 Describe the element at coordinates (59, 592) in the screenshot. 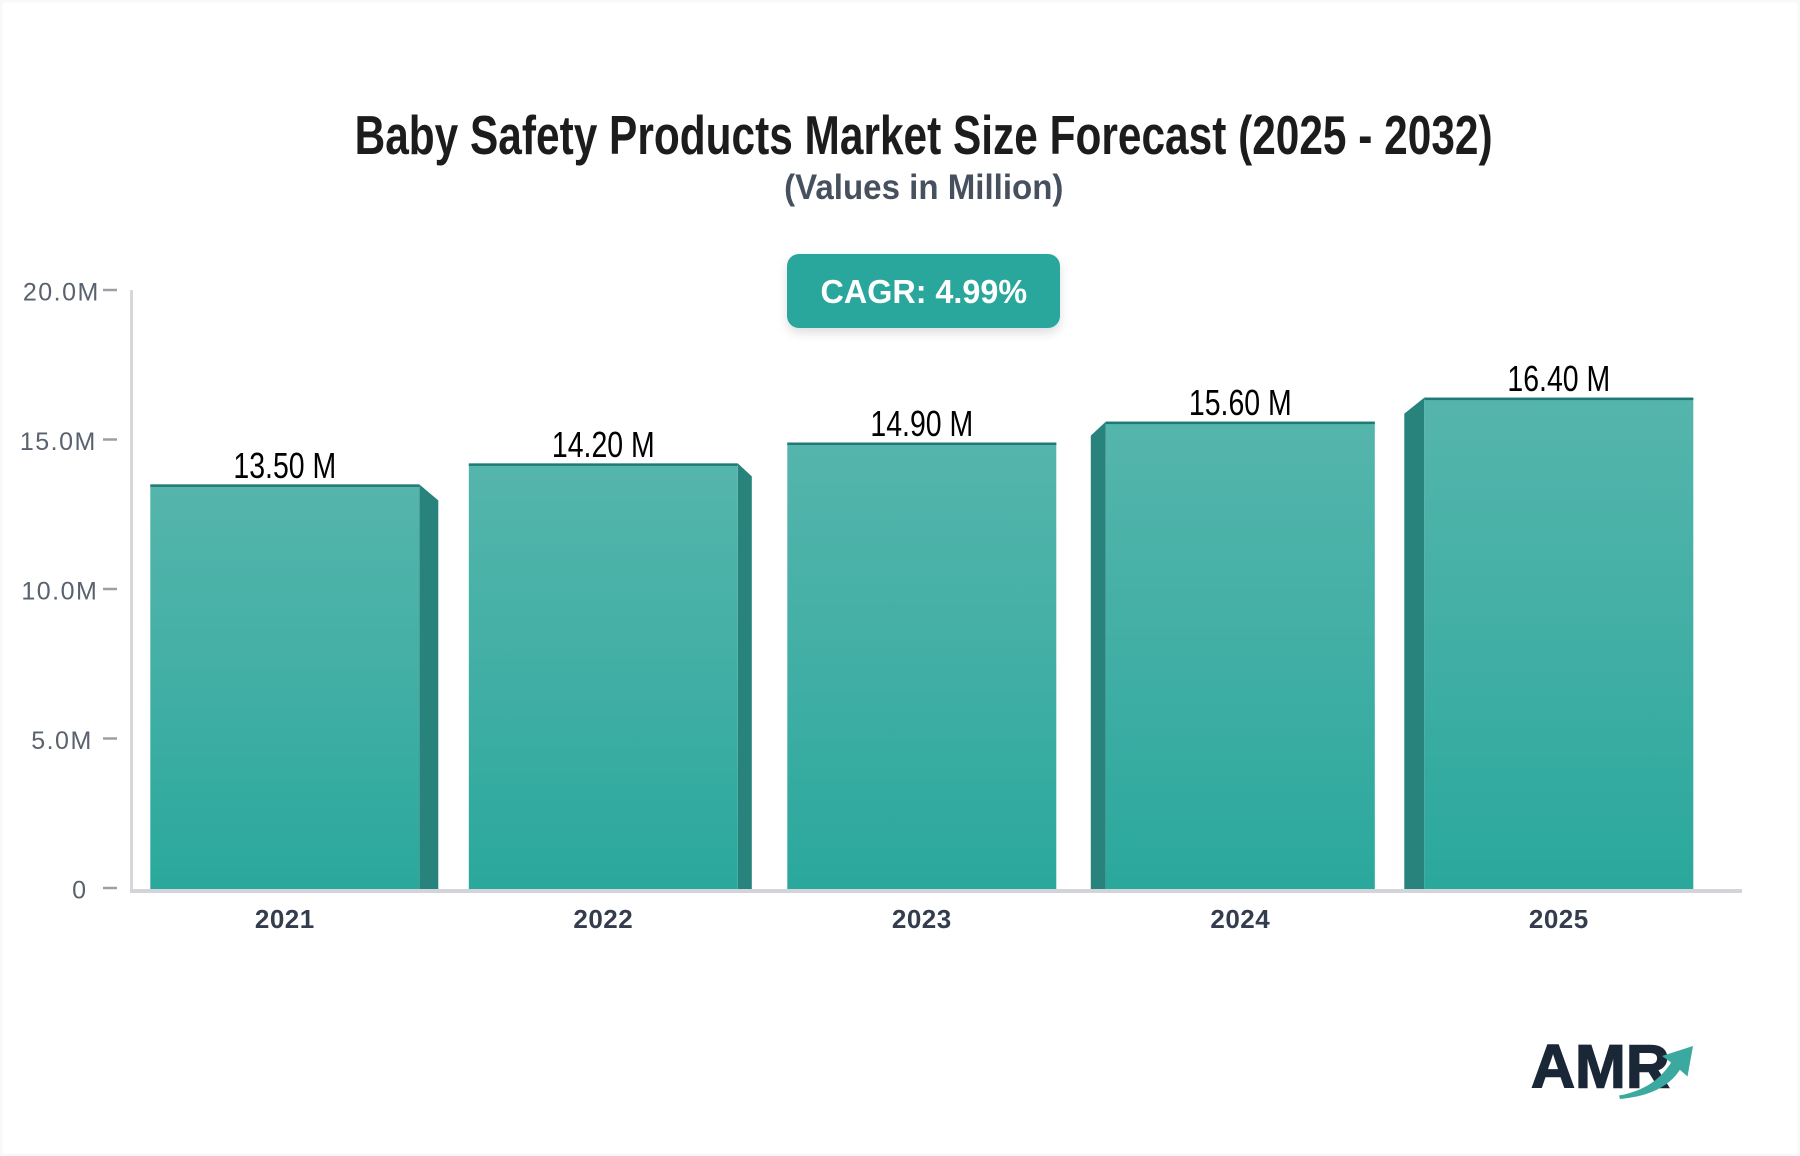

I see `svg-text: 10.0M` at that location.